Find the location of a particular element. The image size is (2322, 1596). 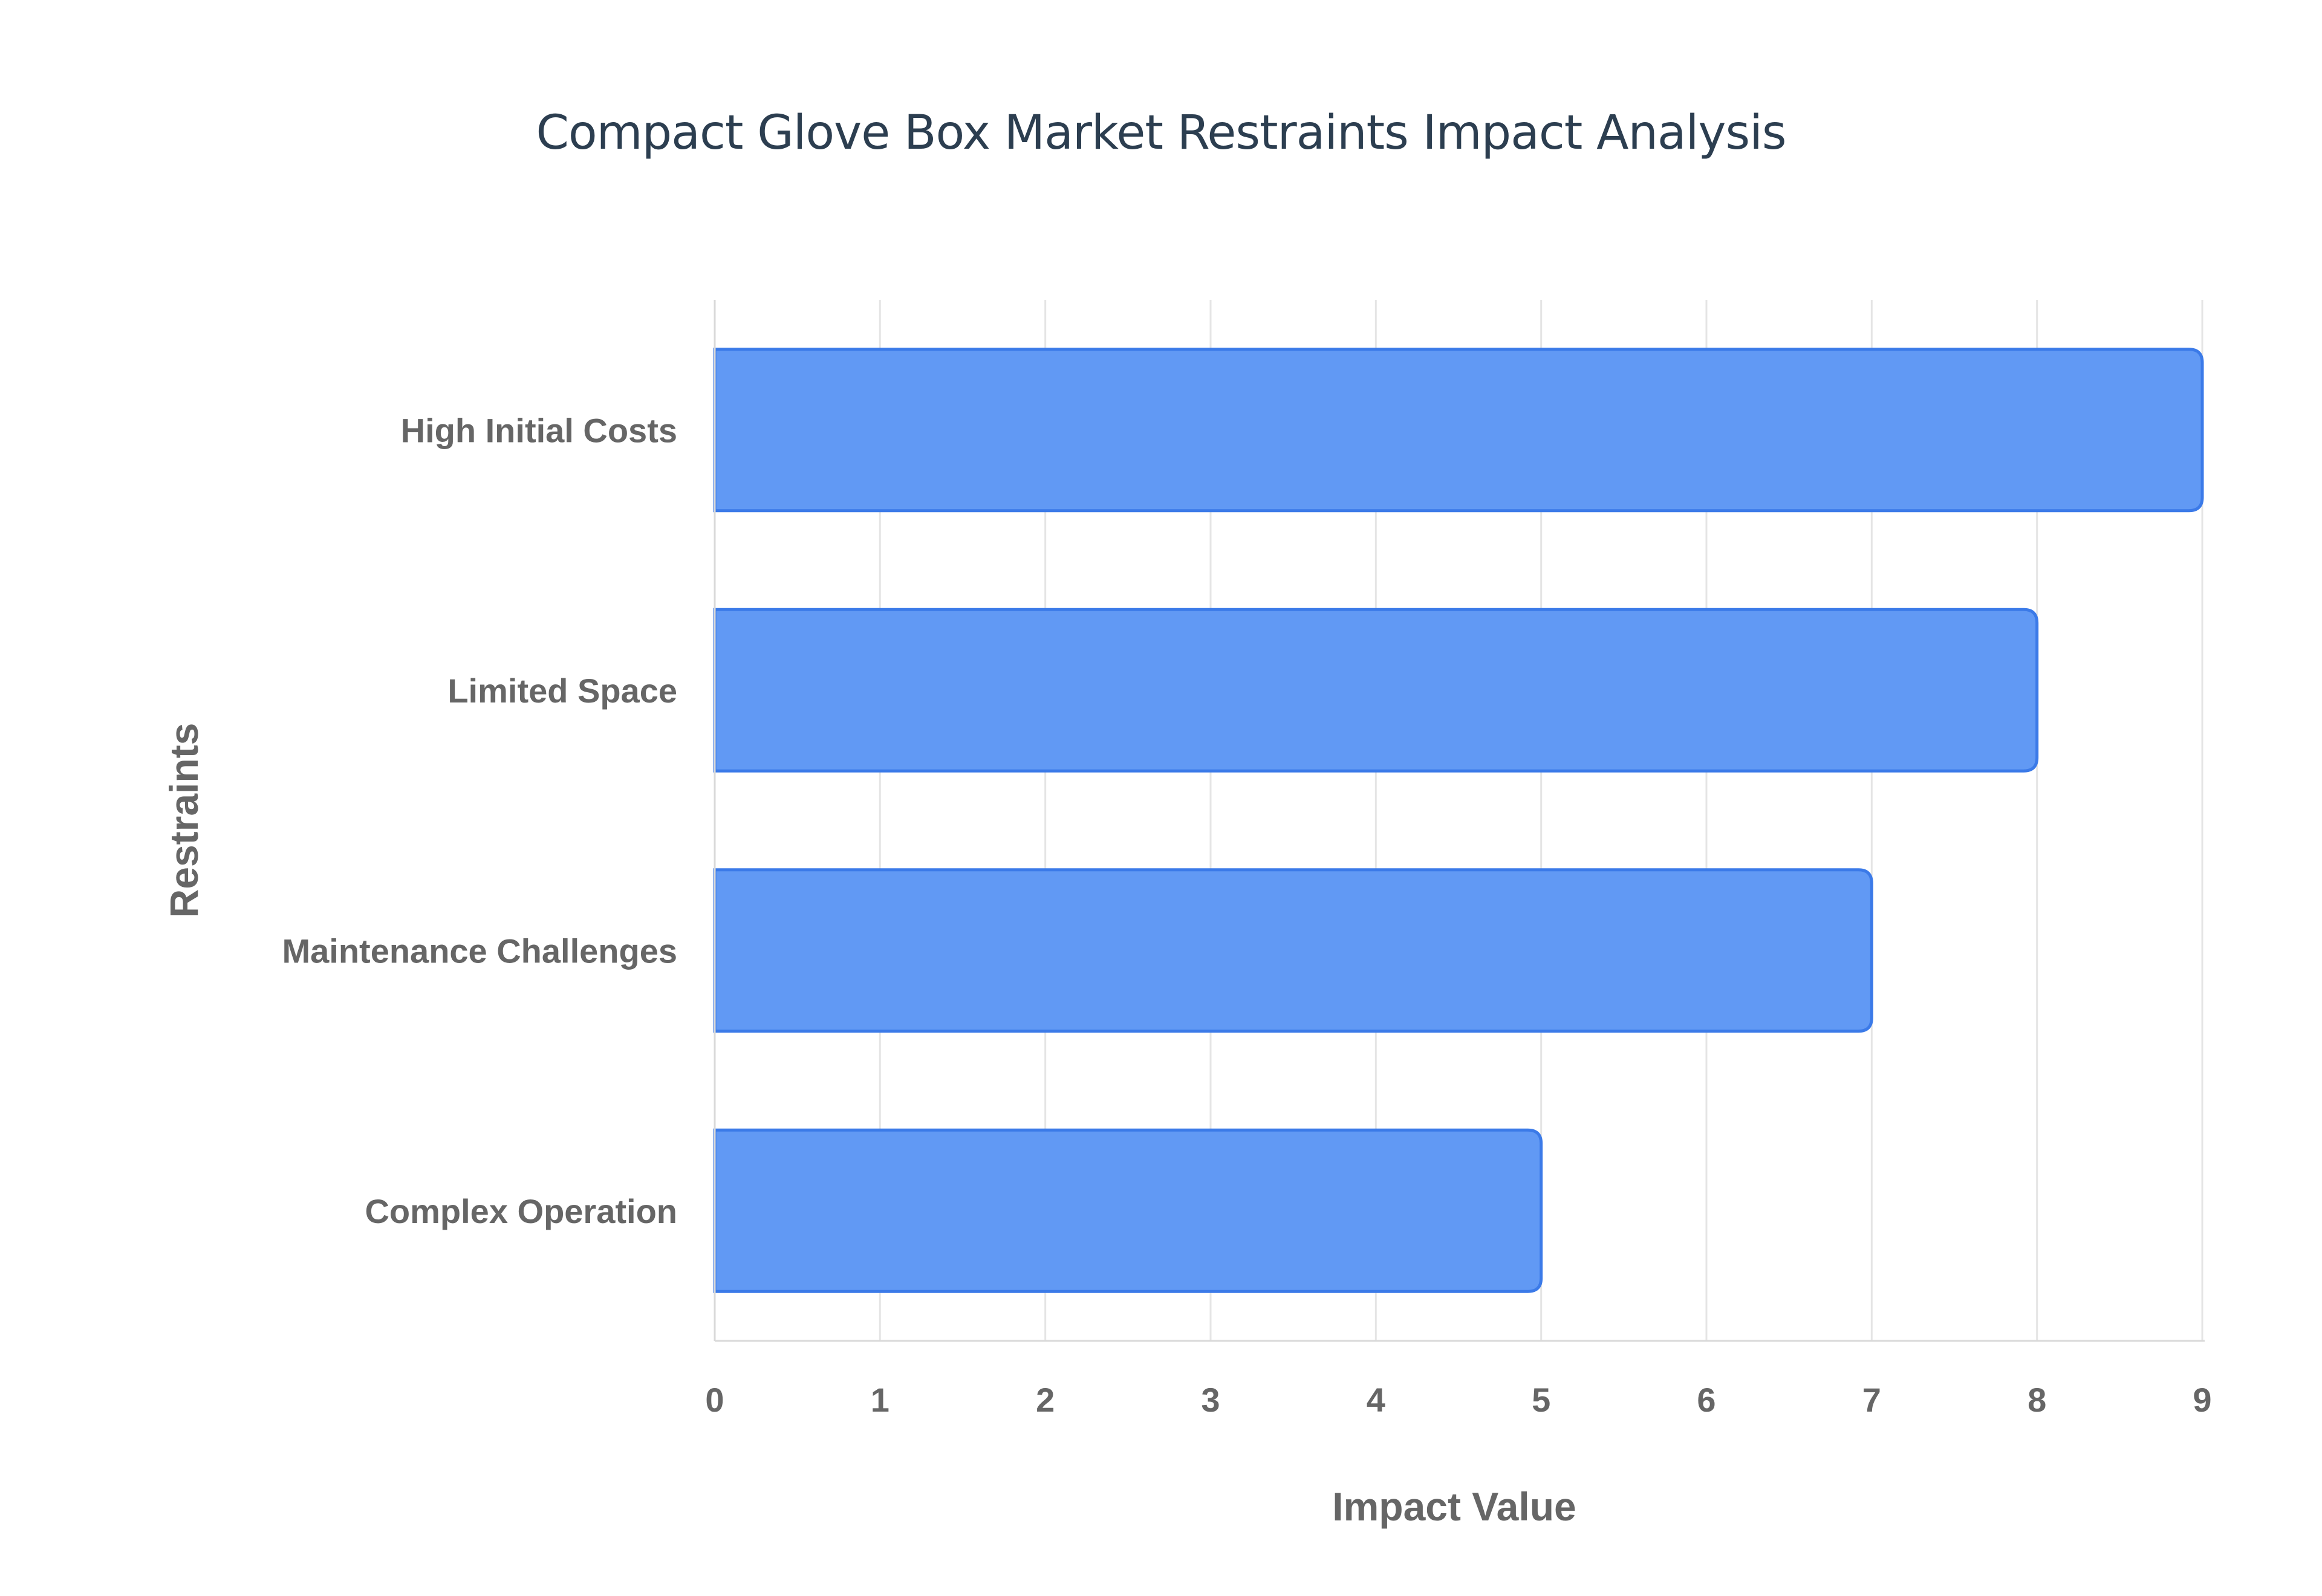

y-tick-label: Complex Operation is located at coordinates (521, 1211).